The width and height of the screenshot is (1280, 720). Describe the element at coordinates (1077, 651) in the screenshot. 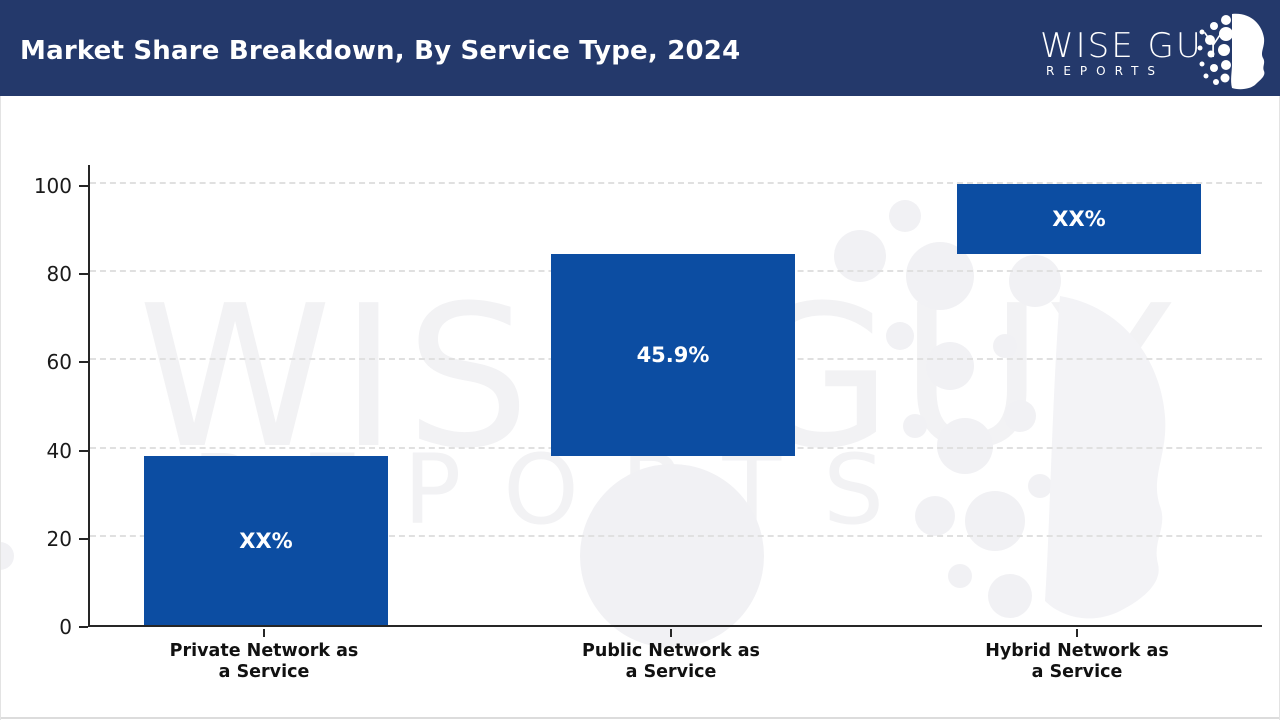

I see `x-category-line: Hybrid Network as` at that location.